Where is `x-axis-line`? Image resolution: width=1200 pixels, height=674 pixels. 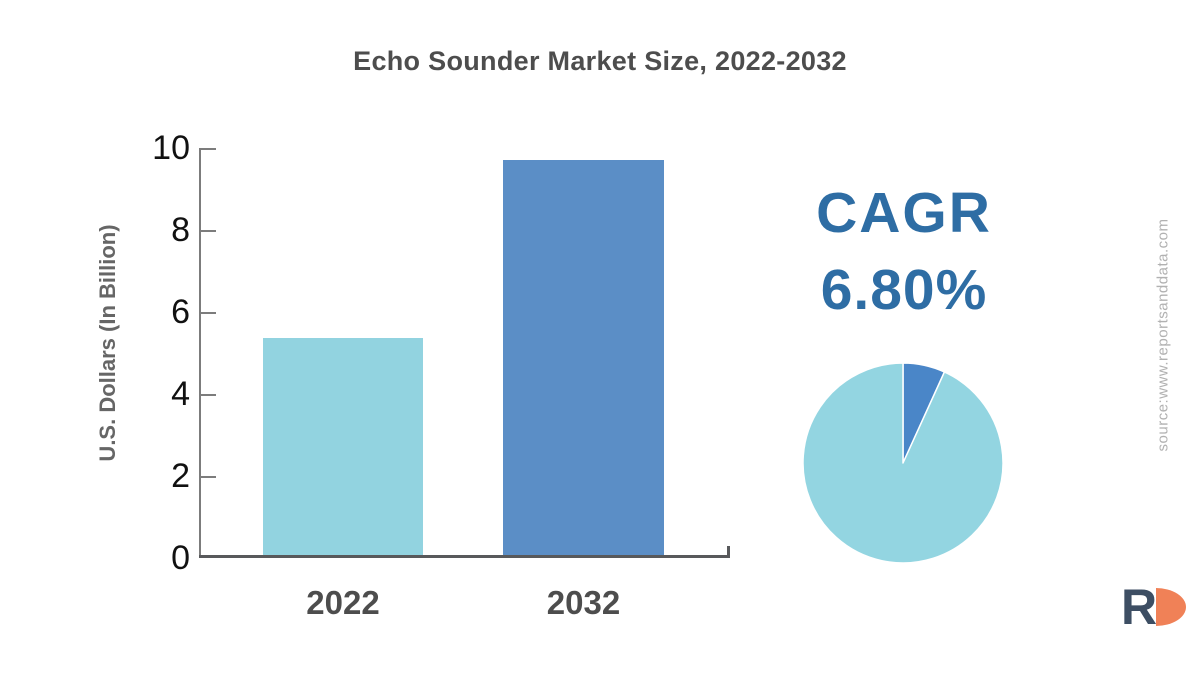 x-axis-line is located at coordinates (464, 556).